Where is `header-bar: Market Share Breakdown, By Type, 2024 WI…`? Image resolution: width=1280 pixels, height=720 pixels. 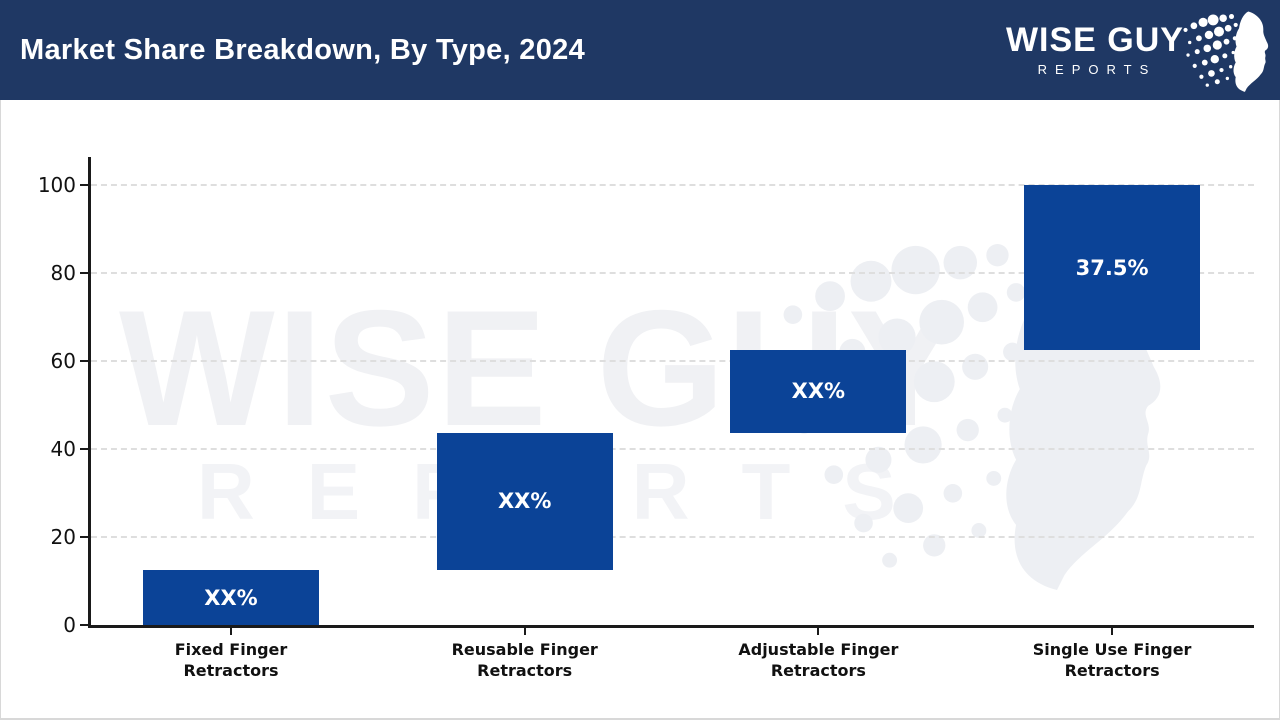
header-bar: Market Share Breakdown, By Type, 2024 WI… is located at coordinates (640, 50).